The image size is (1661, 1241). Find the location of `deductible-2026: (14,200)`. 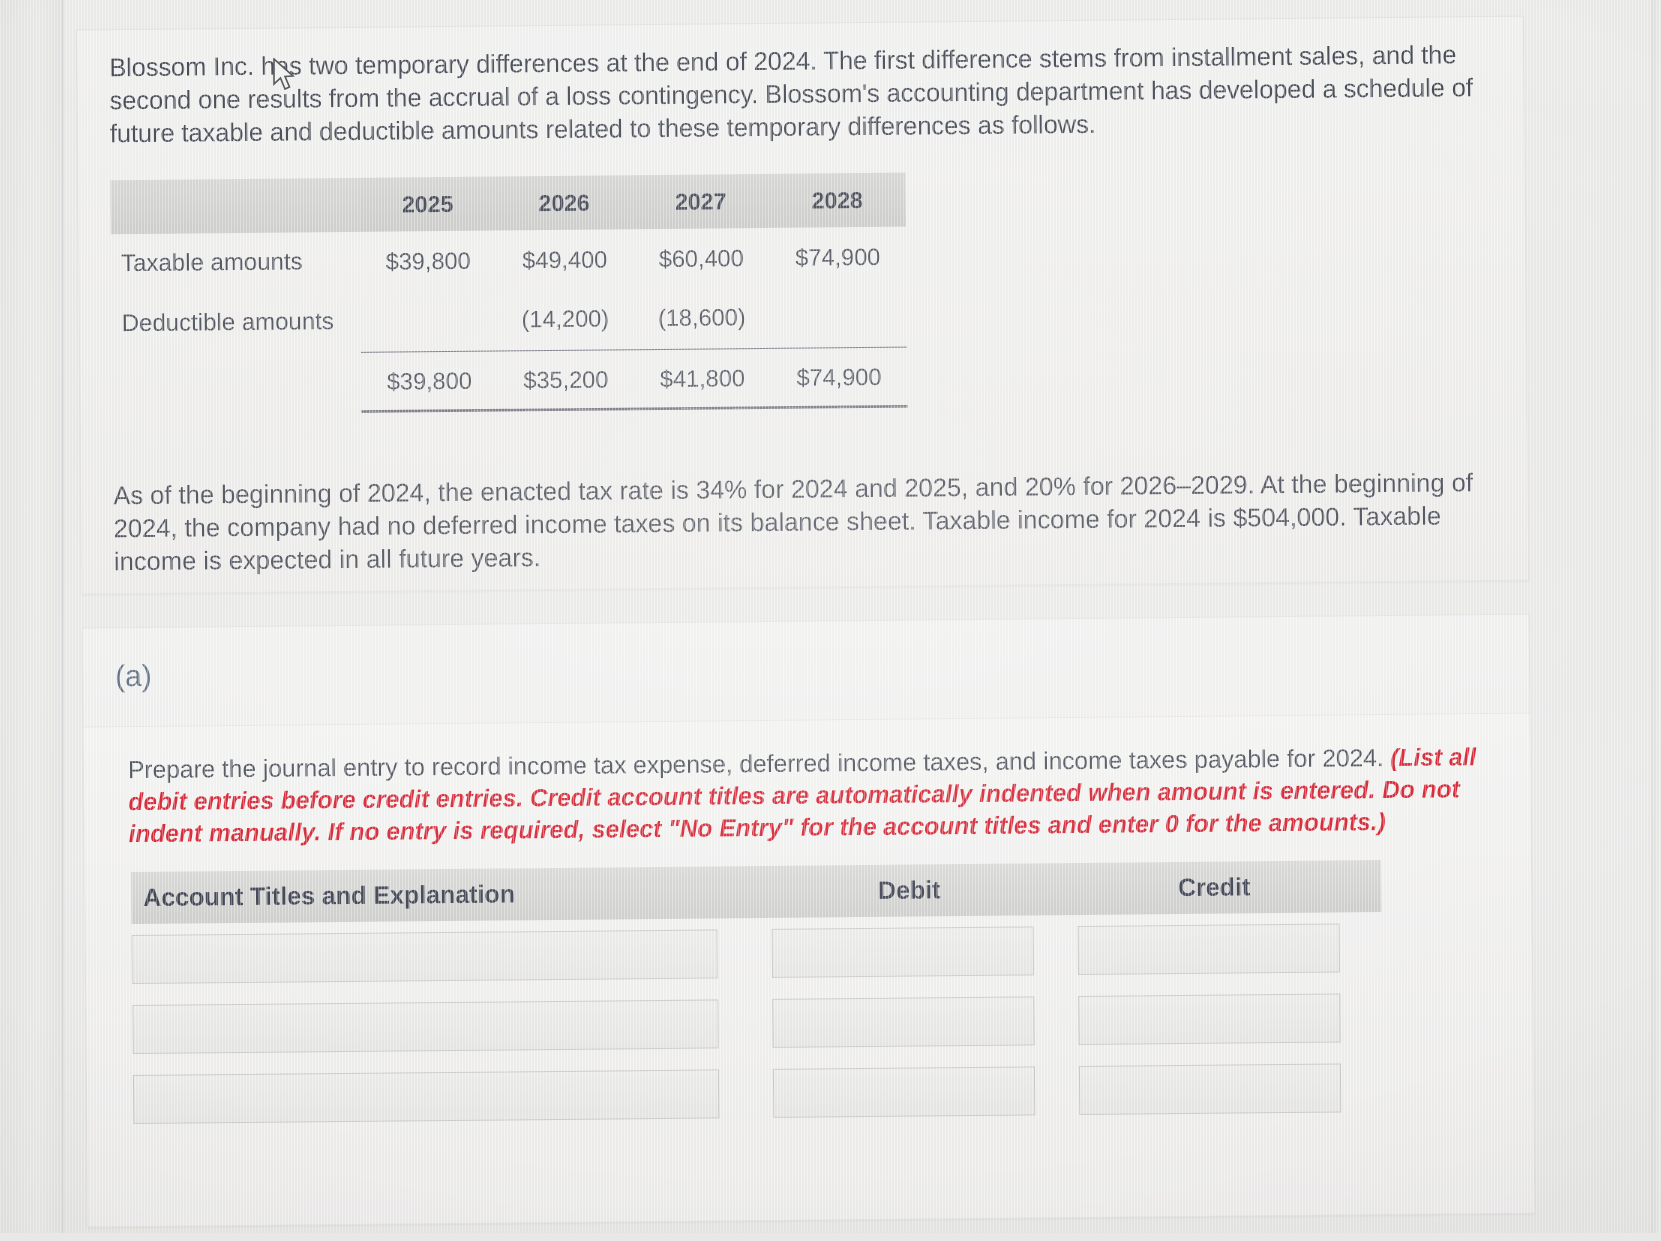

deductible-2026: (14,200) is located at coordinates (565, 320).